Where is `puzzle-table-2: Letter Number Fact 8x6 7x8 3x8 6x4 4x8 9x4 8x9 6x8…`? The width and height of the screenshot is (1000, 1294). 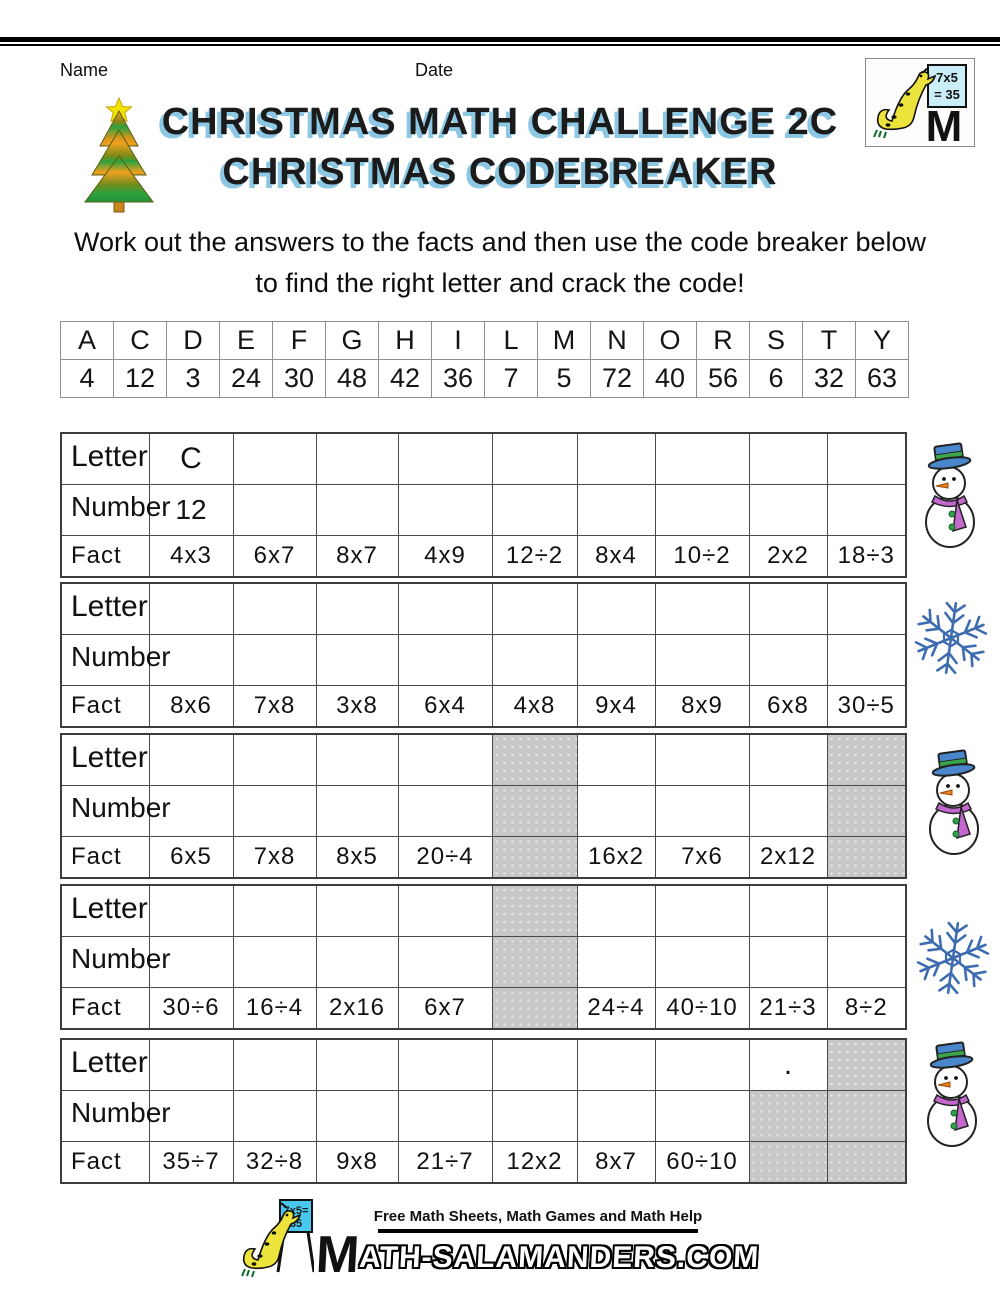 puzzle-table-2: Letter Number Fact 8x6 7x8 3x8 6x4 4x8 9x4 8x9 6x8… is located at coordinates (483, 655).